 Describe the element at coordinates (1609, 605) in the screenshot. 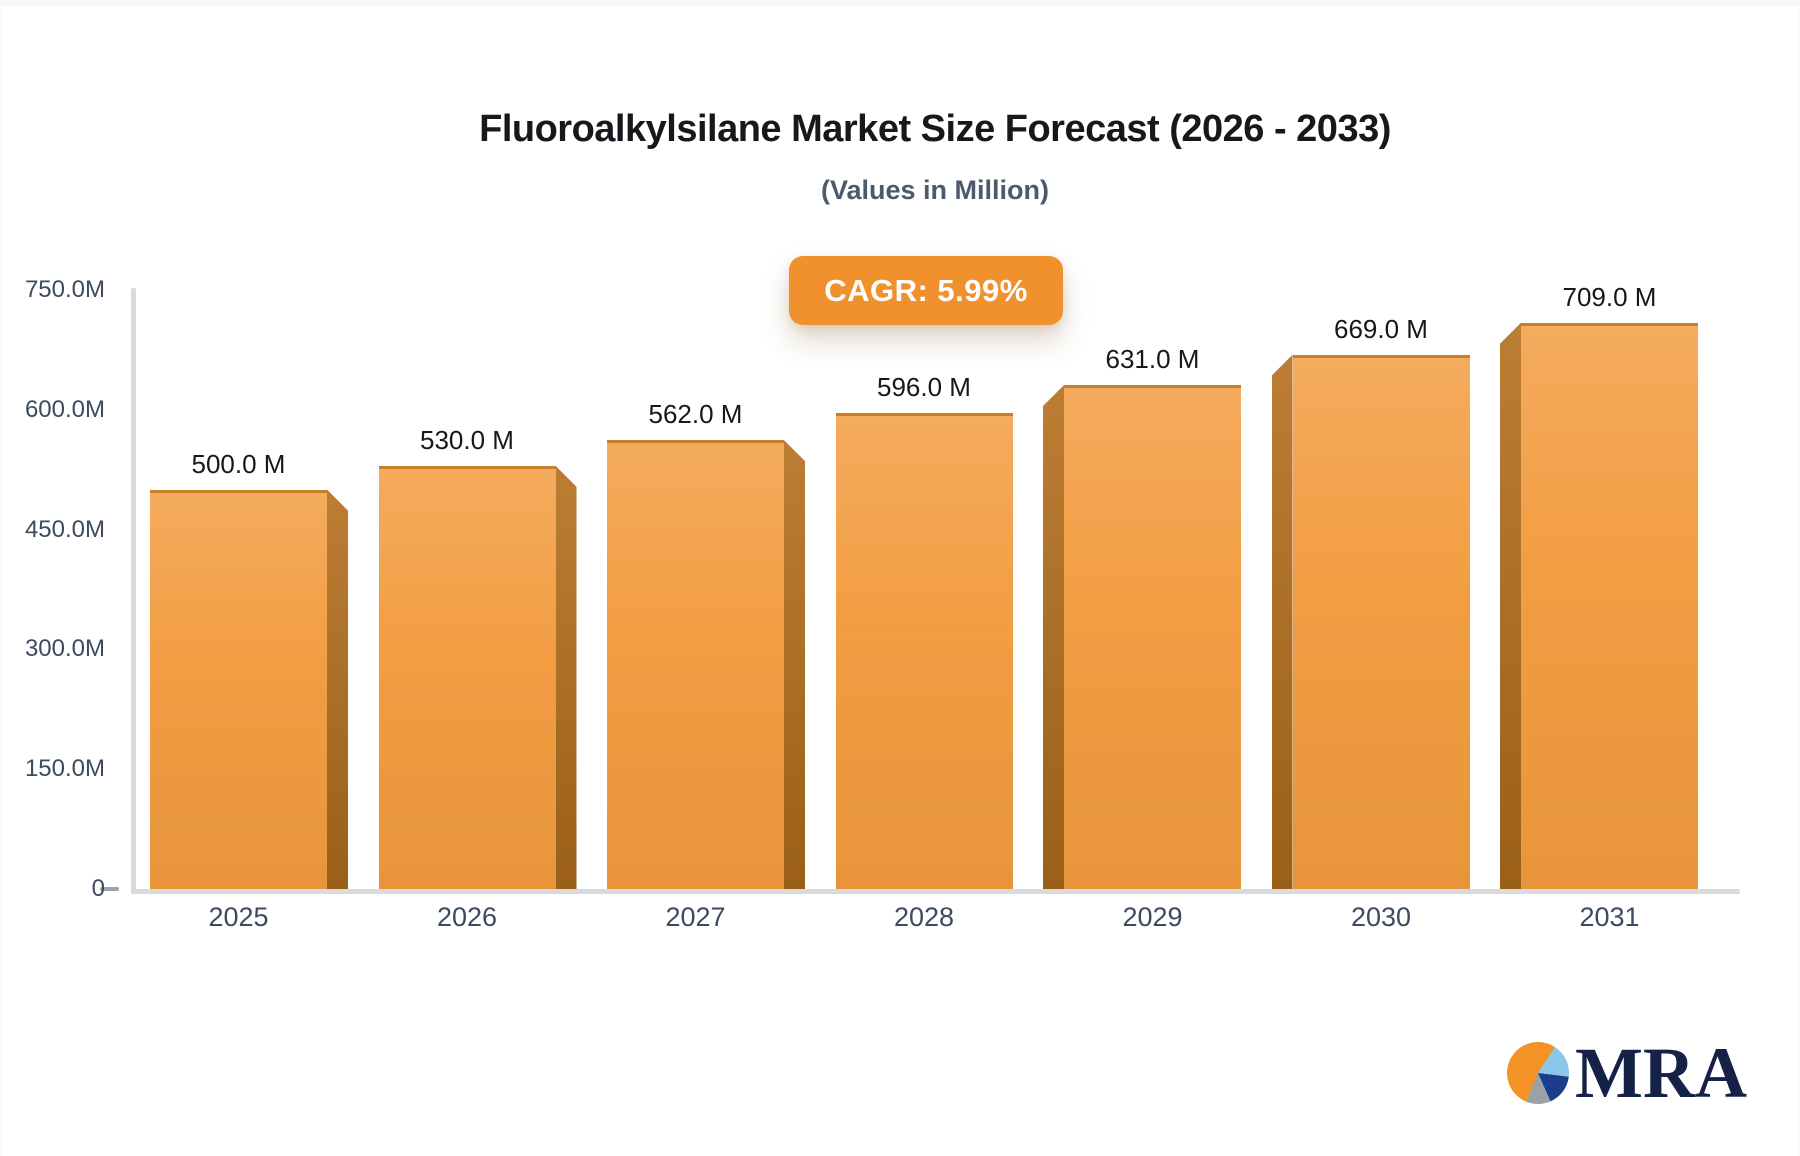

I see `bar-2031` at that location.